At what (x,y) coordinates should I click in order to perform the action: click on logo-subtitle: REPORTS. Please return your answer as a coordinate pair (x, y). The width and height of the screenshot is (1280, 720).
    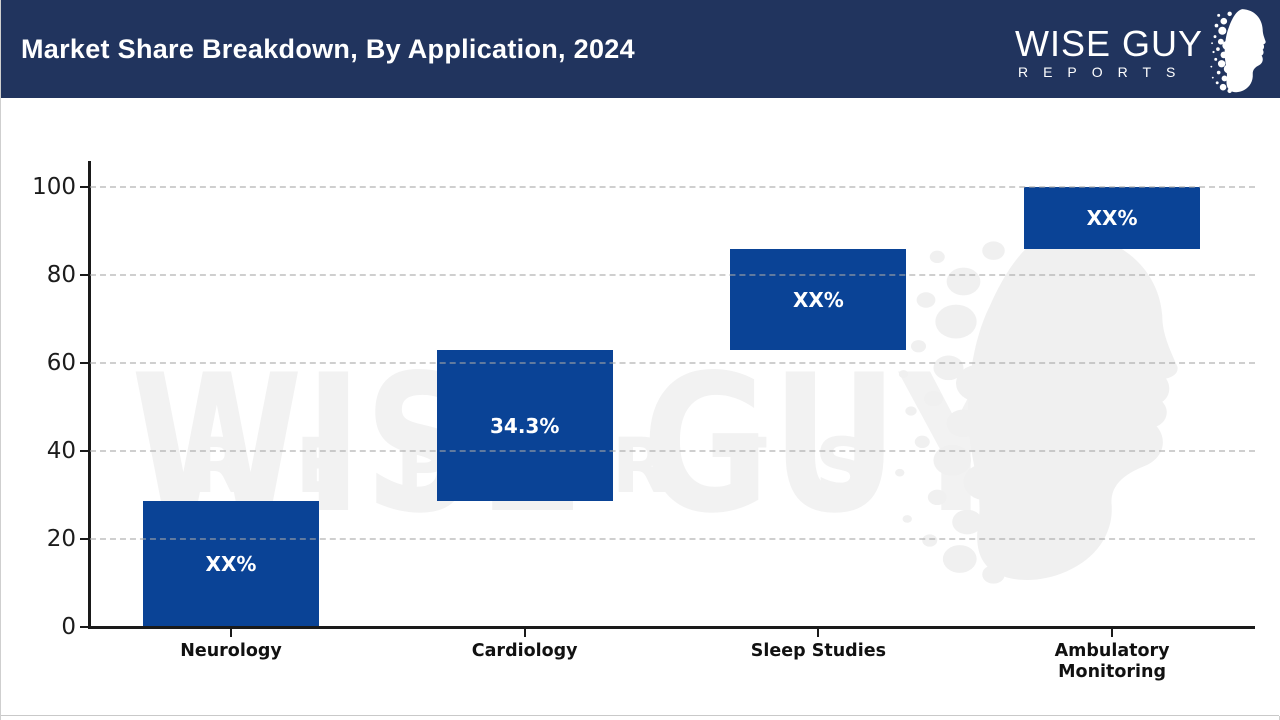
    Looking at the image, I should click on (1104, 71).